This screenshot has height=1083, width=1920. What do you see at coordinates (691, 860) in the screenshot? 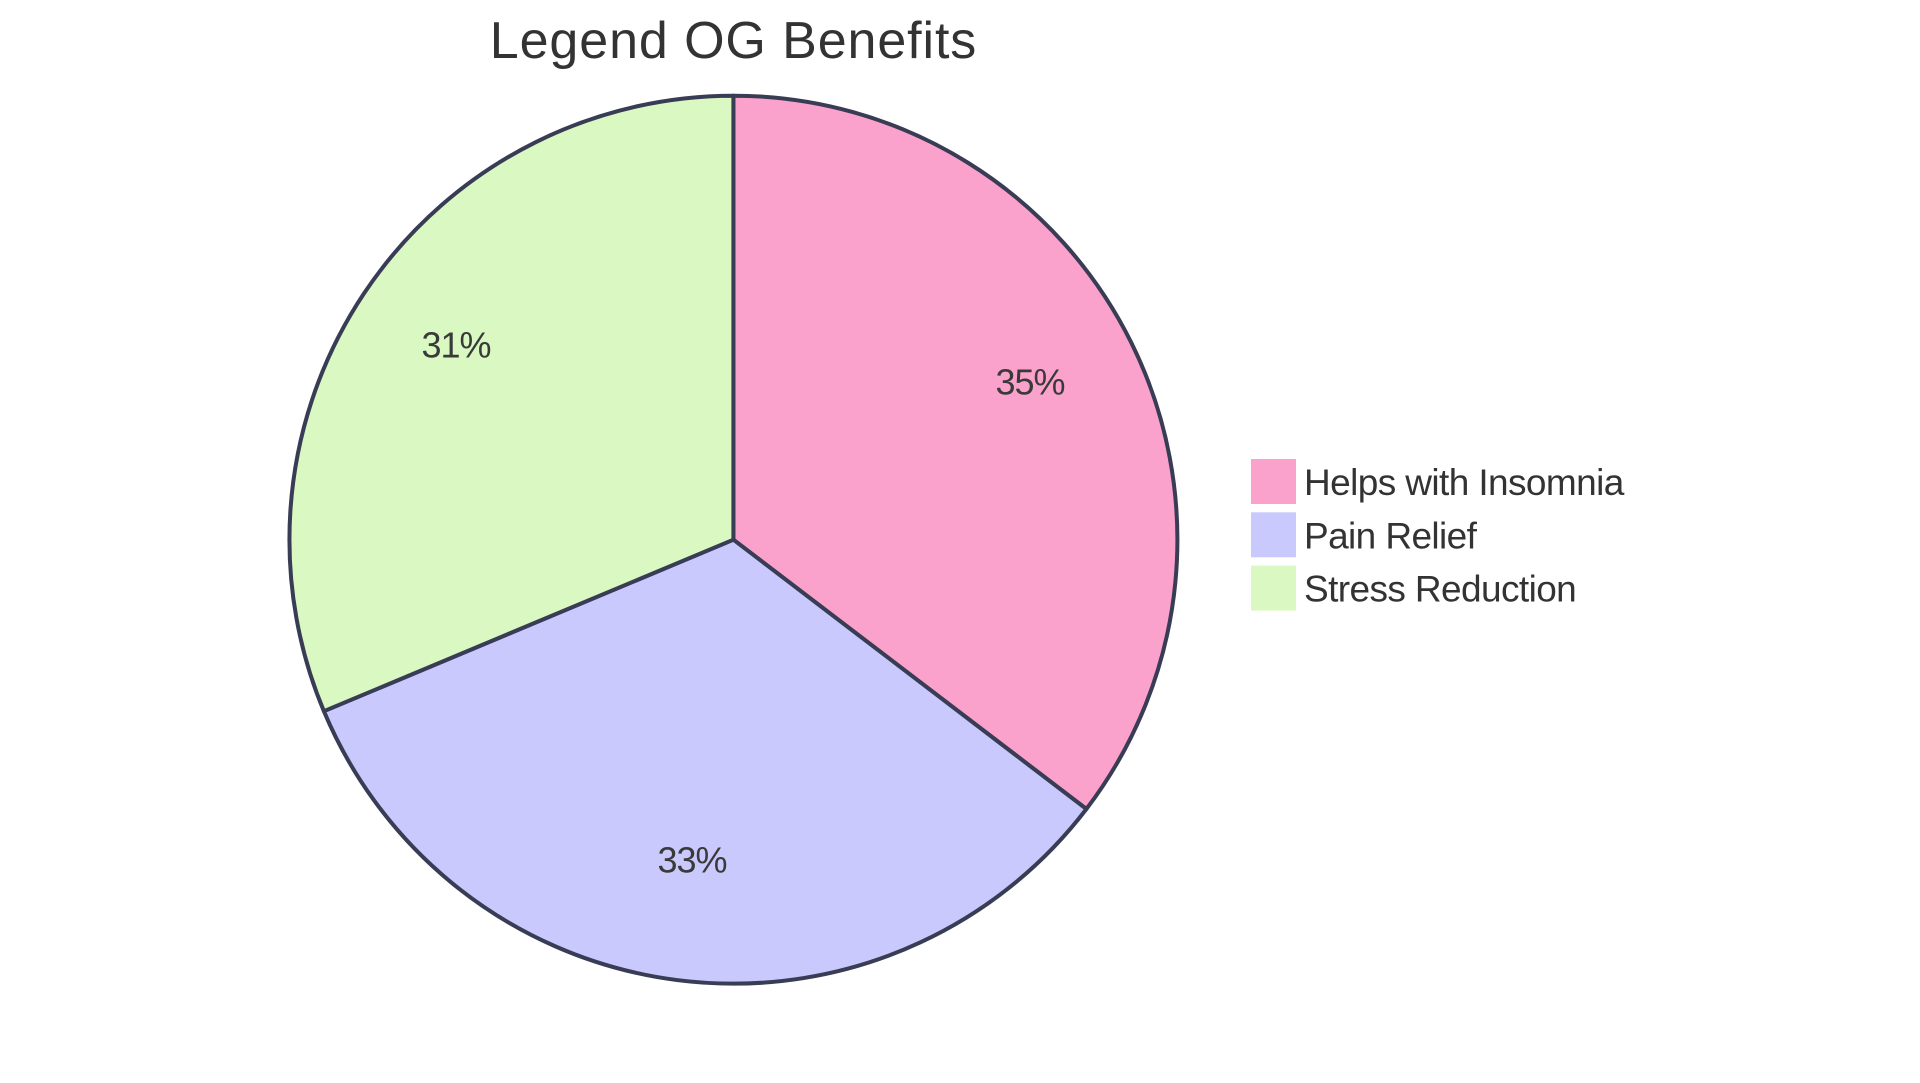
I see `svg-text: 33%` at bounding box center [691, 860].